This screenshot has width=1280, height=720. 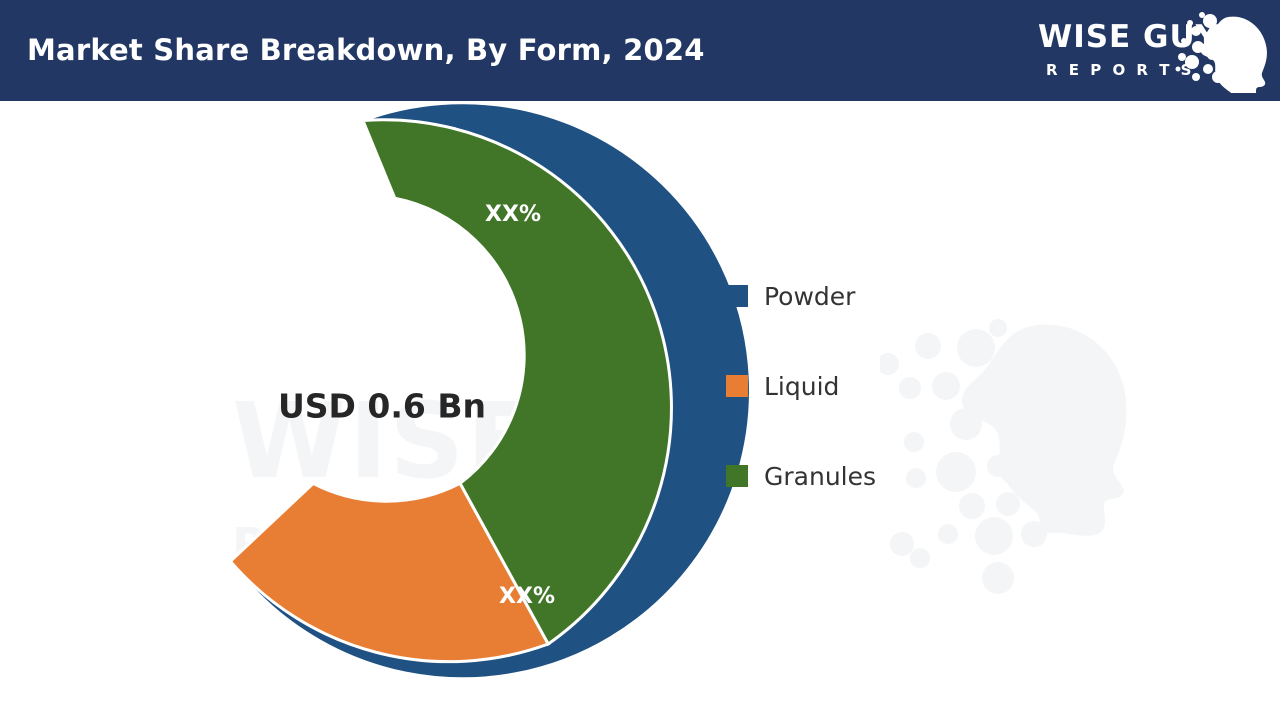 I want to click on legend-item-liquid: Liquid, so click(x=801, y=386).